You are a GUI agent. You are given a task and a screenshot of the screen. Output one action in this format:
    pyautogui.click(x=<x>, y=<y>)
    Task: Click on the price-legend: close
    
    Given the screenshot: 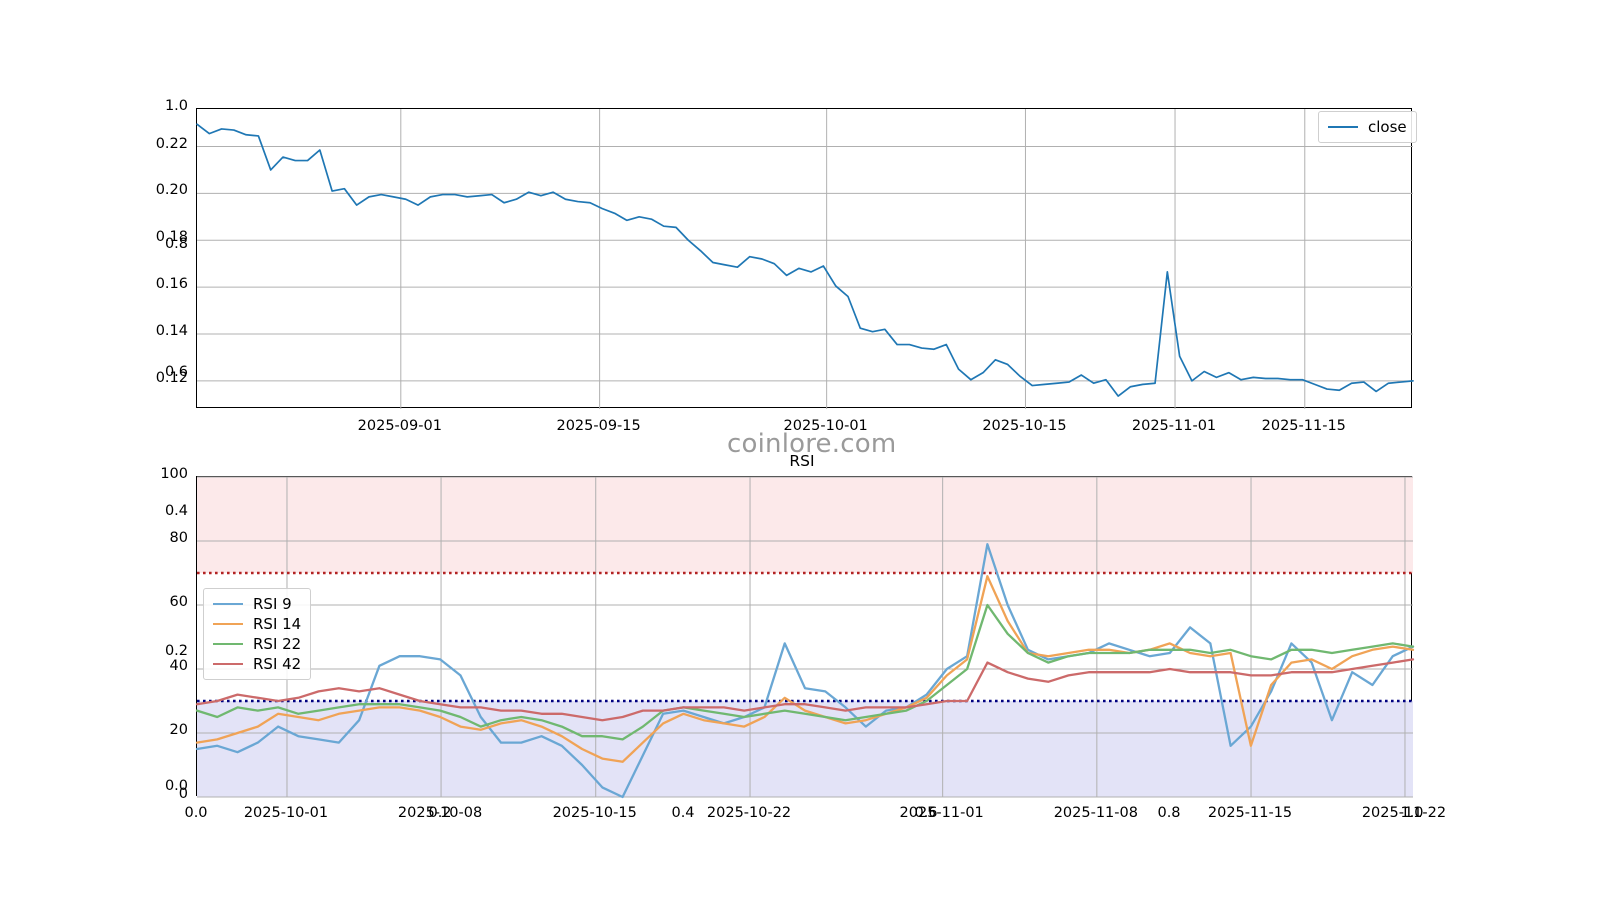 What is the action you would take?
    pyautogui.click(x=1367, y=127)
    